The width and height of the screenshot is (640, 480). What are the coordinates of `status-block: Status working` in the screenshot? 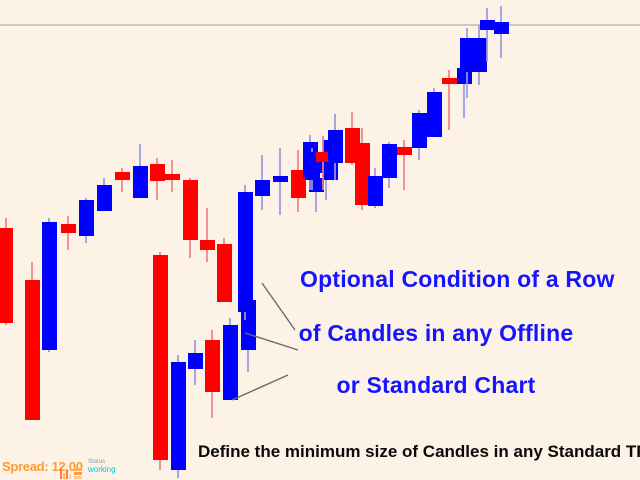 It's located at (102, 466).